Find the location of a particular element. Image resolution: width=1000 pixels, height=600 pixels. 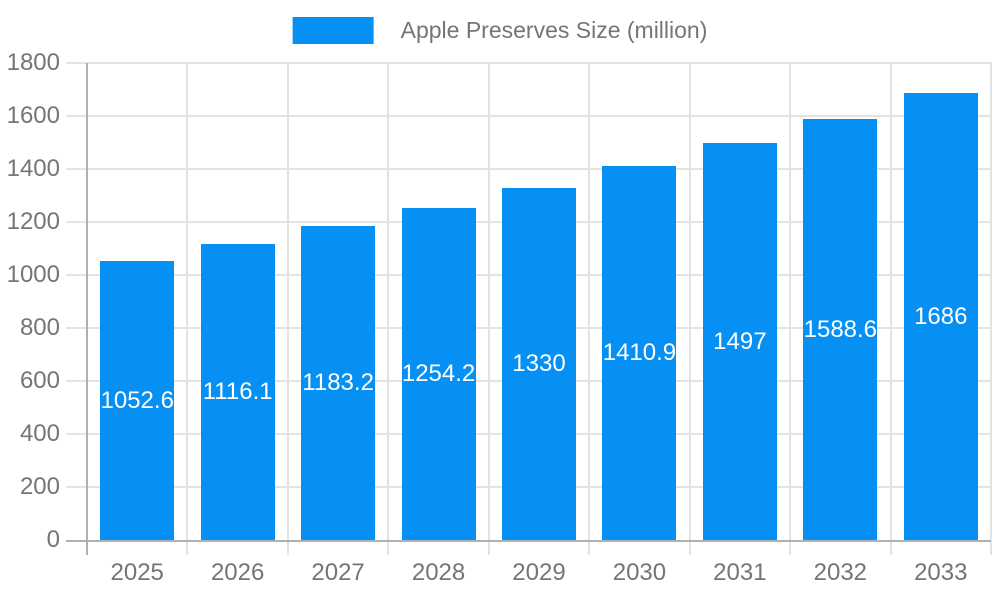

bar: 1497 is located at coordinates (739, 341).